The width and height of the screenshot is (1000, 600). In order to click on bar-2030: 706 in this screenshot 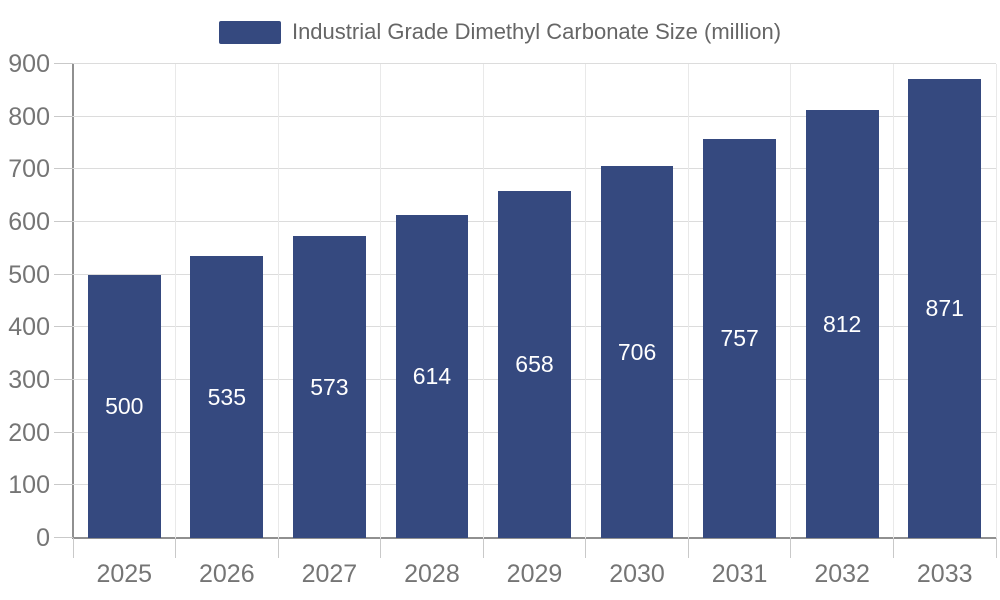, I will do `click(637, 352)`.